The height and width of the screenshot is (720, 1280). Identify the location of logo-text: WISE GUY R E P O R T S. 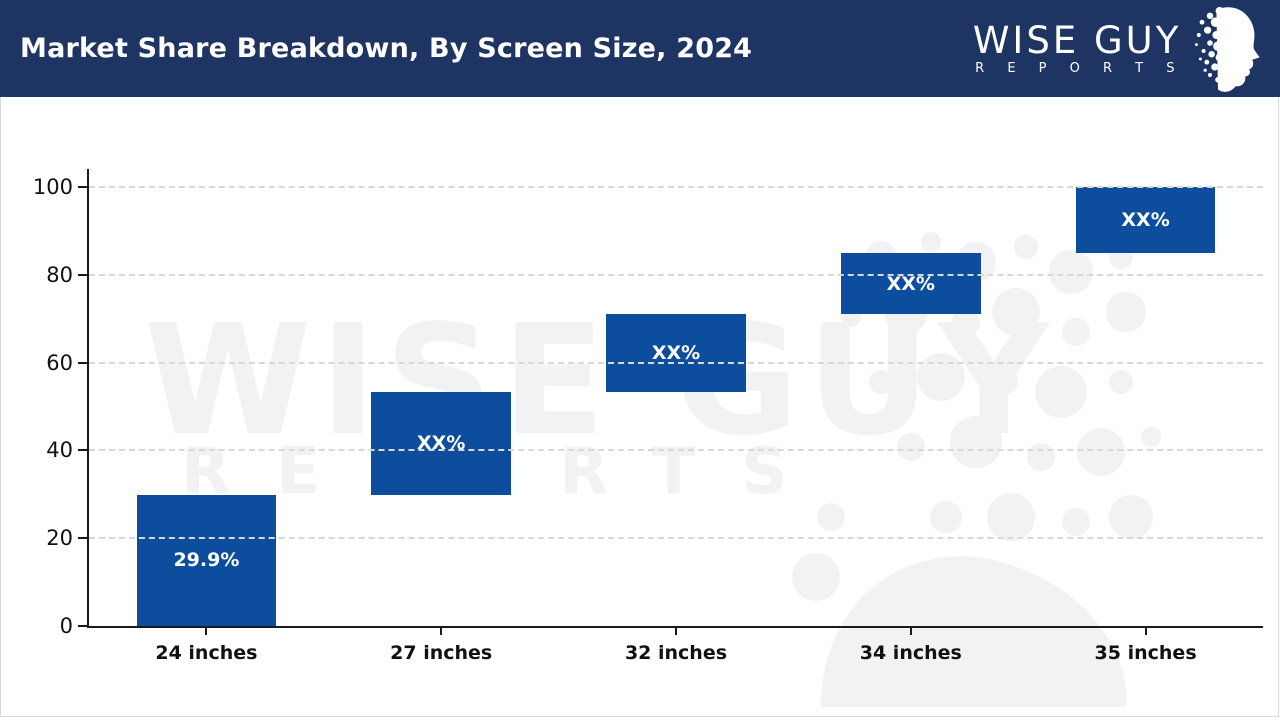
(1077, 48).